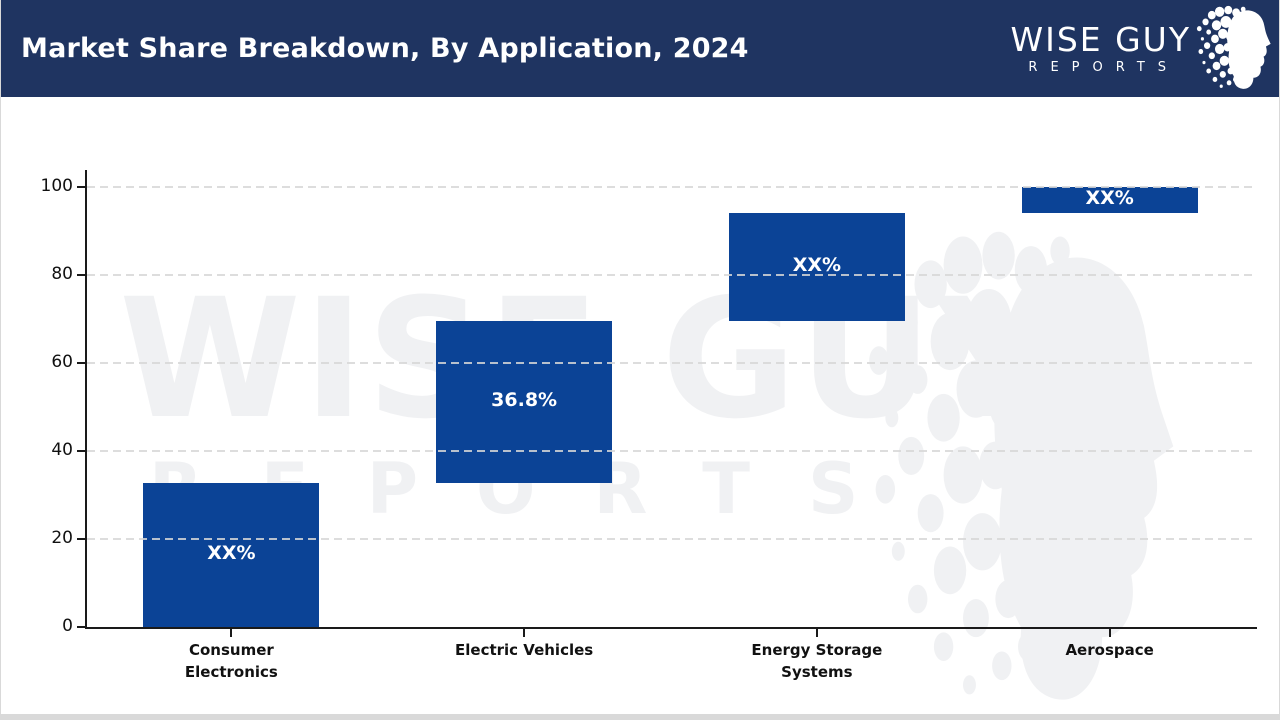 The height and width of the screenshot is (720, 1280). I want to click on y-tick-label: 40, so click(62, 450).